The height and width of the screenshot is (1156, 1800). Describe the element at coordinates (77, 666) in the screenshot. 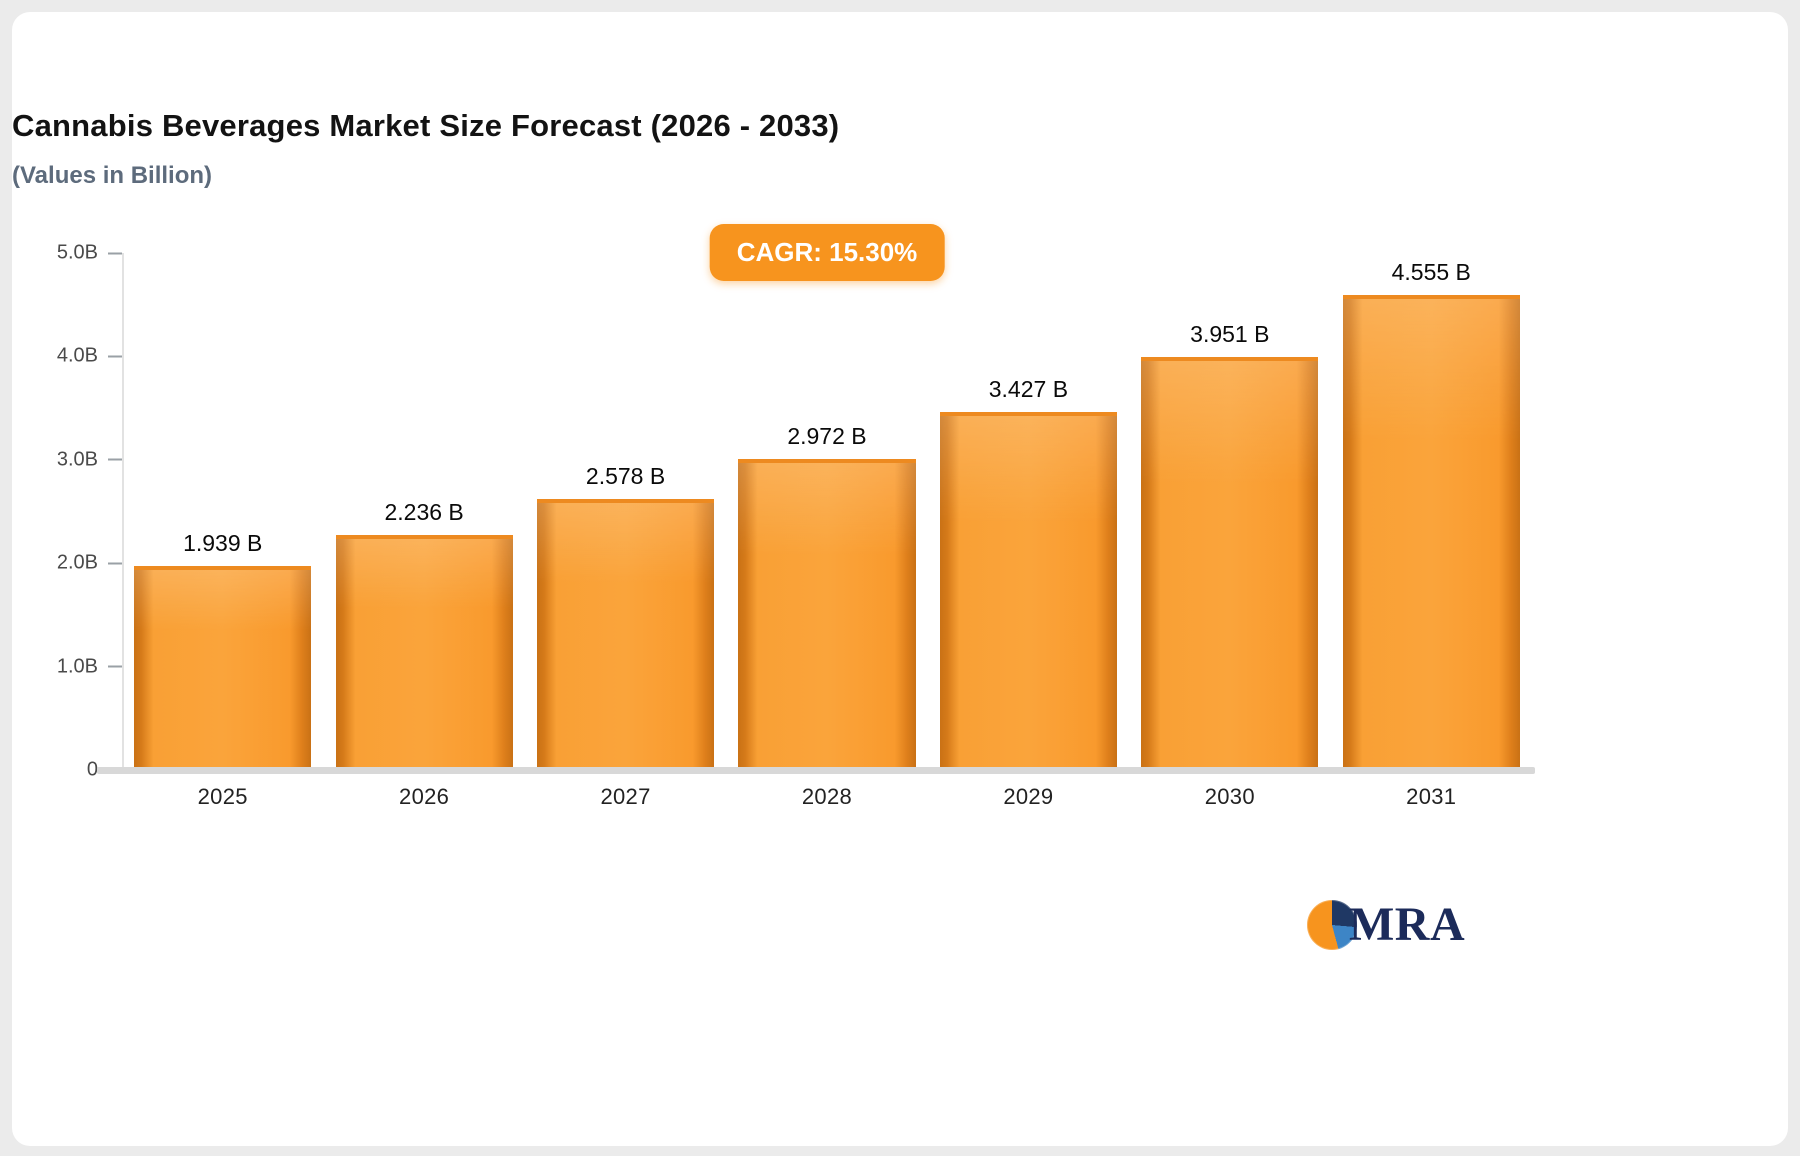

I see `y-axis-tick-label: 1.0B` at that location.